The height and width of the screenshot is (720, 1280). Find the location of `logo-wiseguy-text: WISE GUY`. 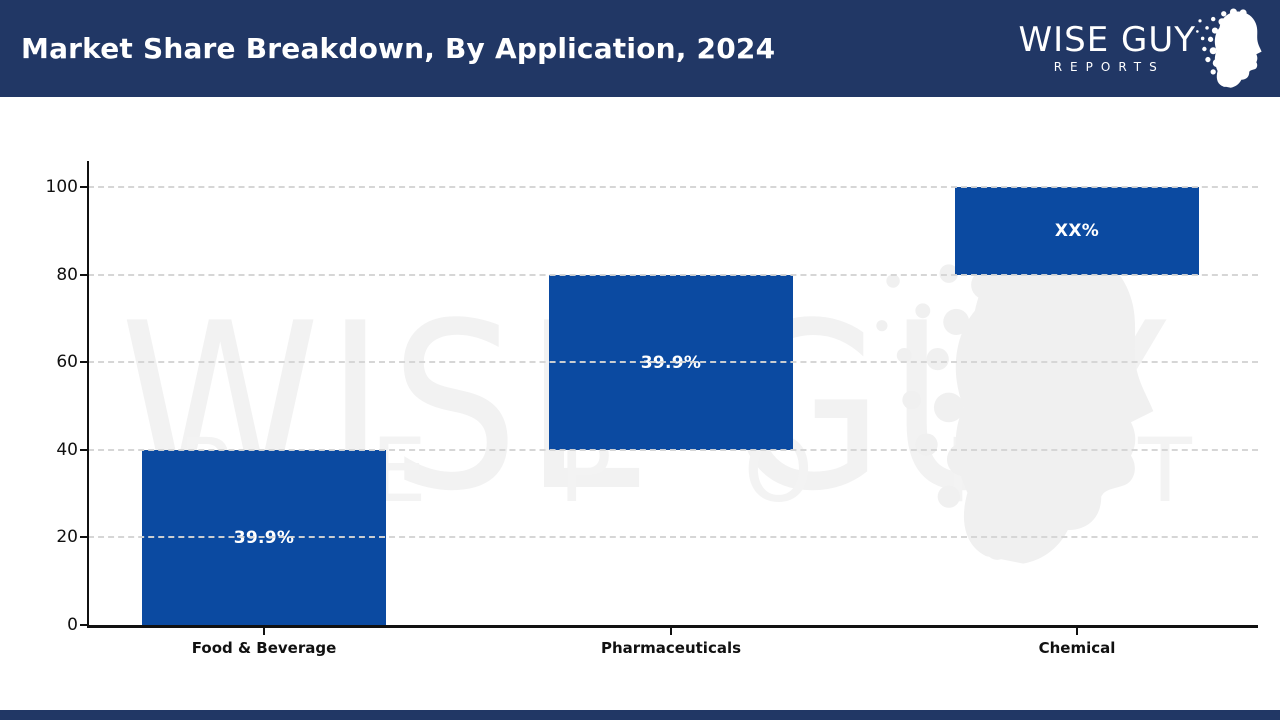

logo-wiseguy-text: WISE GUY is located at coordinates (1107, 39).